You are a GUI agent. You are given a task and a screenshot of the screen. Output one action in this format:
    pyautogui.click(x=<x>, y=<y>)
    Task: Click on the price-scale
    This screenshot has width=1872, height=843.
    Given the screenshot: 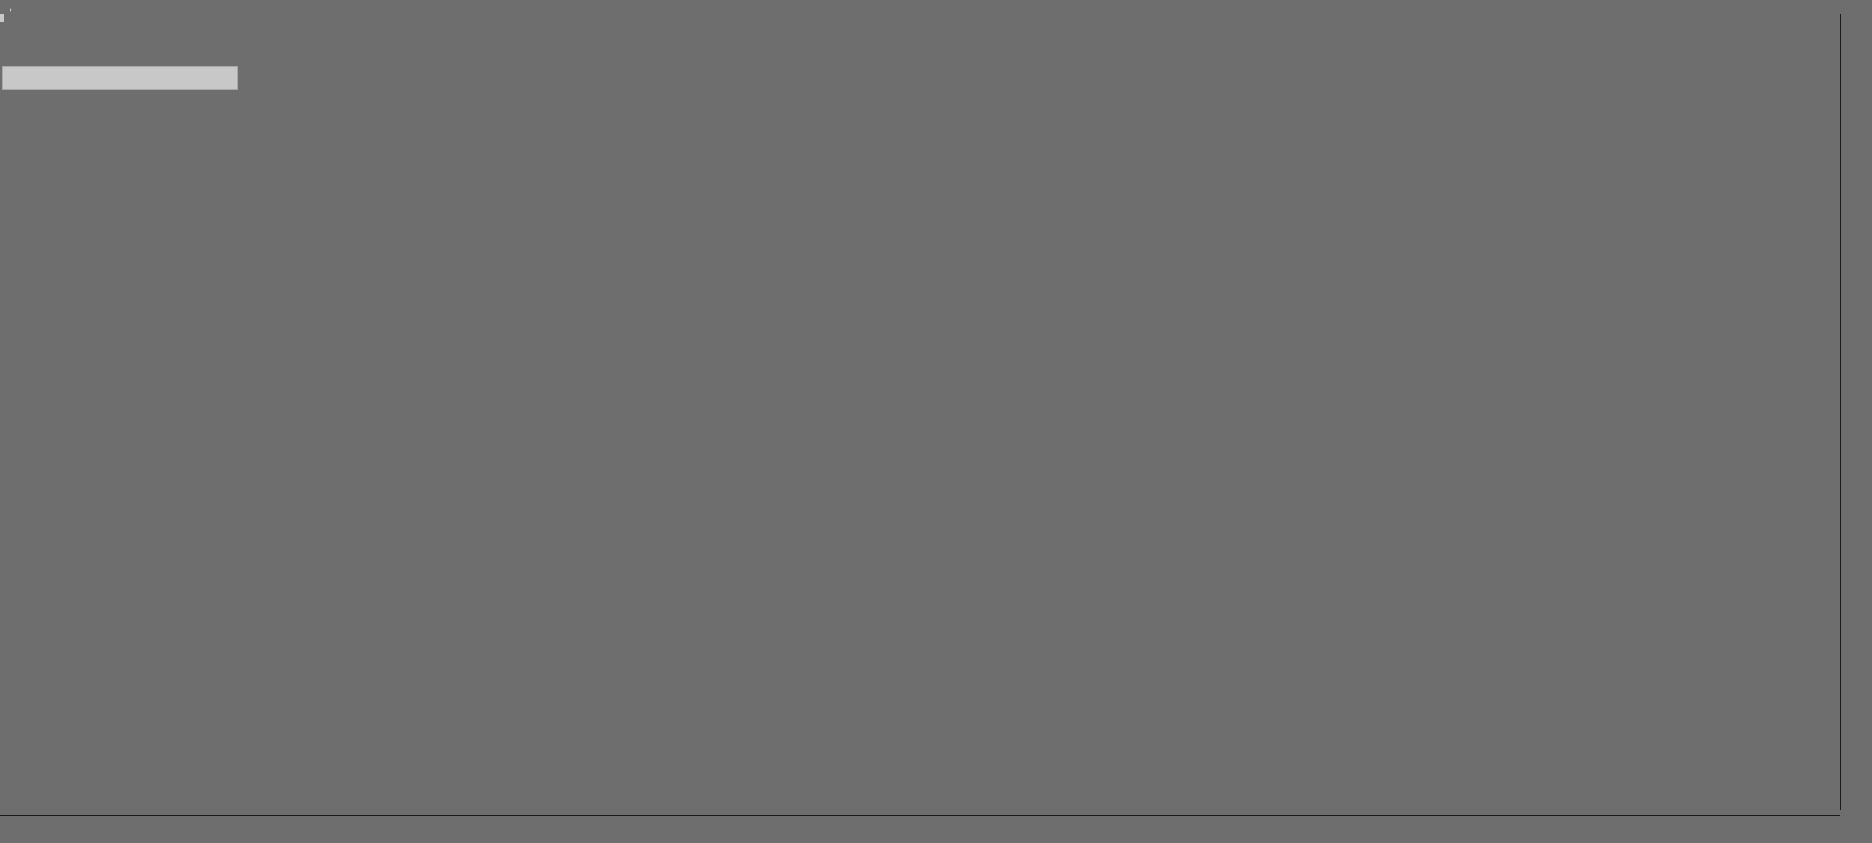 What is the action you would take?
    pyautogui.click(x=1856, y=412)
    